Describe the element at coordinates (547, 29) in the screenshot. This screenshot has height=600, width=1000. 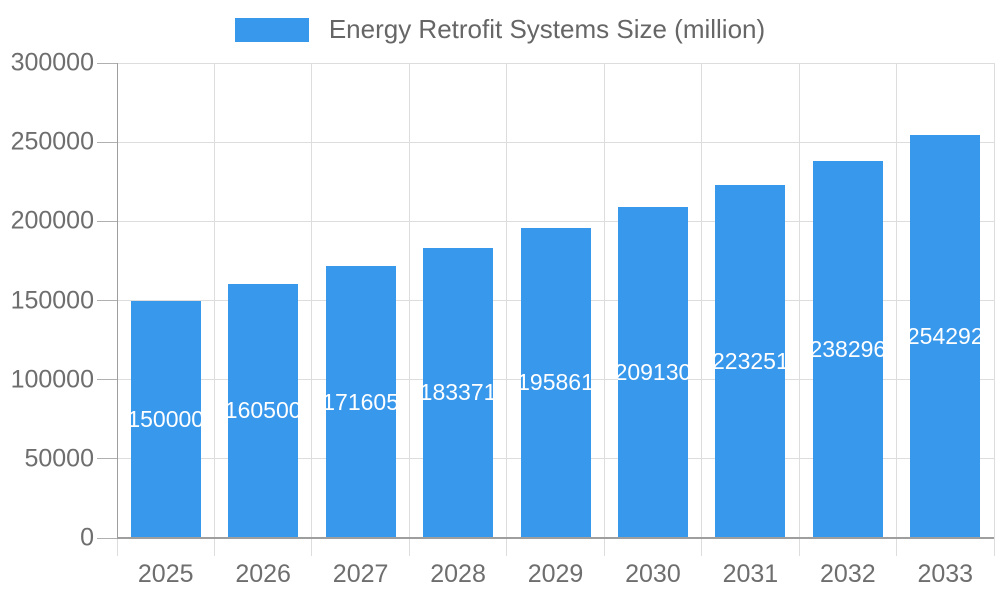
I see `legend-label: Energy Retrofit Systems Size (million)` at that location.